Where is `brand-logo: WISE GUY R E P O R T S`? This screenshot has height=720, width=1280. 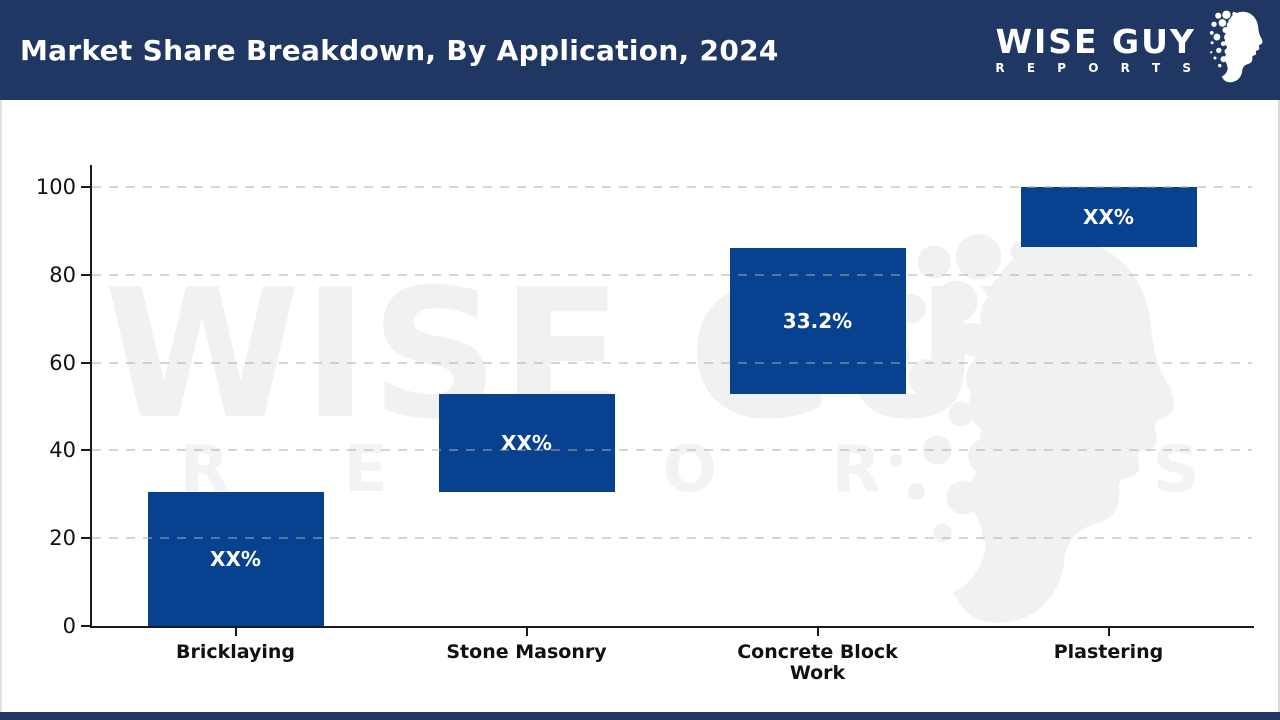 brand-logo: WISE GUY R E P O R T S is located at coordinates (1127, 50).